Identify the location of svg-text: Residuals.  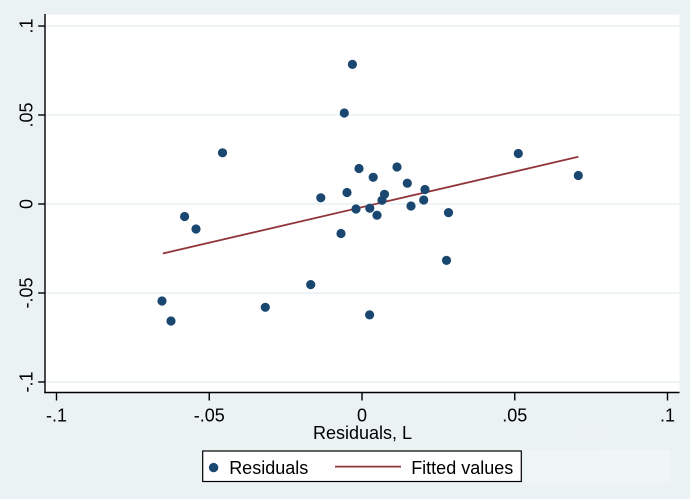
(268, 468).